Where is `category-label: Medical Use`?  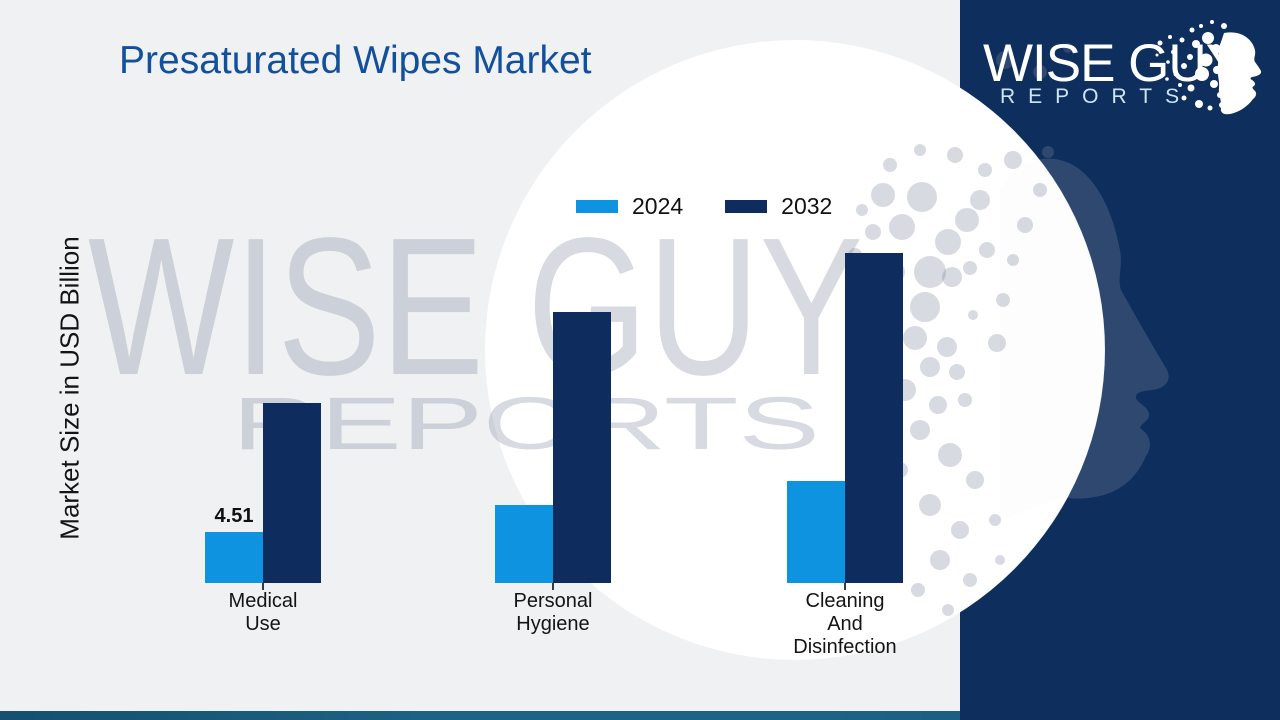
category-label: Medical Use is located at coordinates (263, 613).